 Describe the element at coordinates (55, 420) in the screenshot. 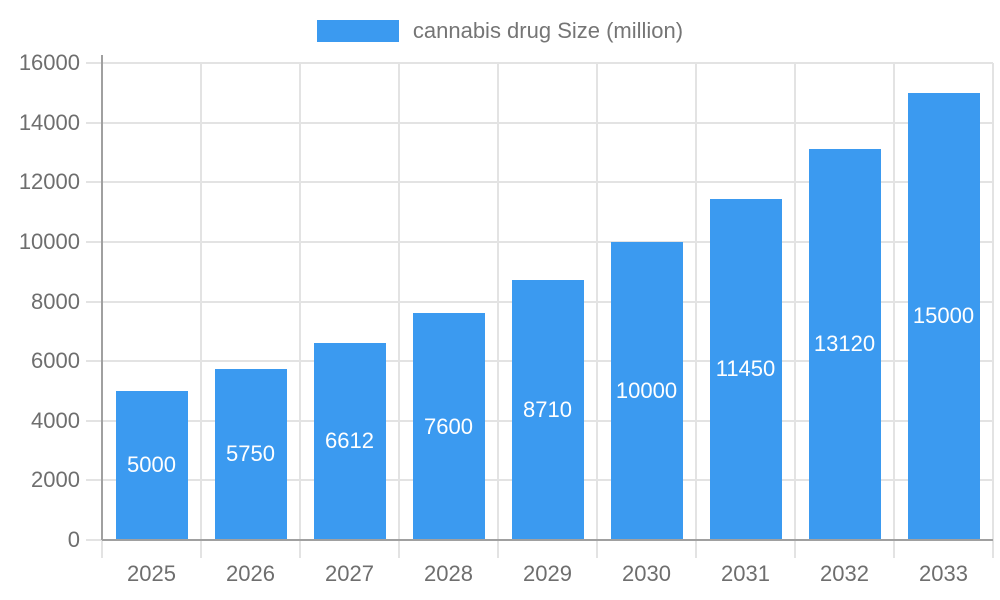

I see `y-axis-label: 4000` at that location.